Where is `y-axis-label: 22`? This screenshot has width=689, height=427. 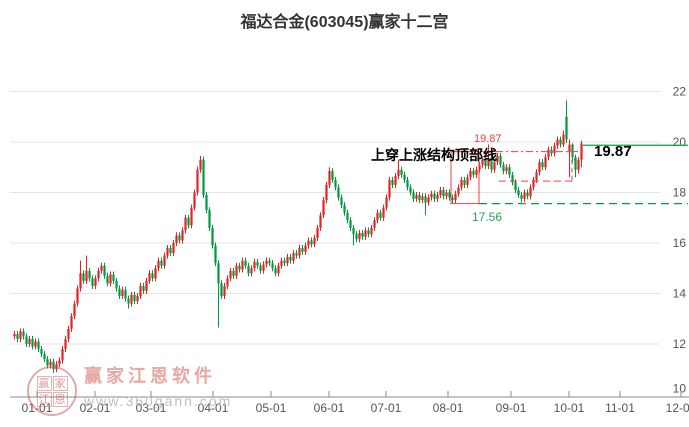
y-axis-label: 22 is located at coordinates (680, 92).